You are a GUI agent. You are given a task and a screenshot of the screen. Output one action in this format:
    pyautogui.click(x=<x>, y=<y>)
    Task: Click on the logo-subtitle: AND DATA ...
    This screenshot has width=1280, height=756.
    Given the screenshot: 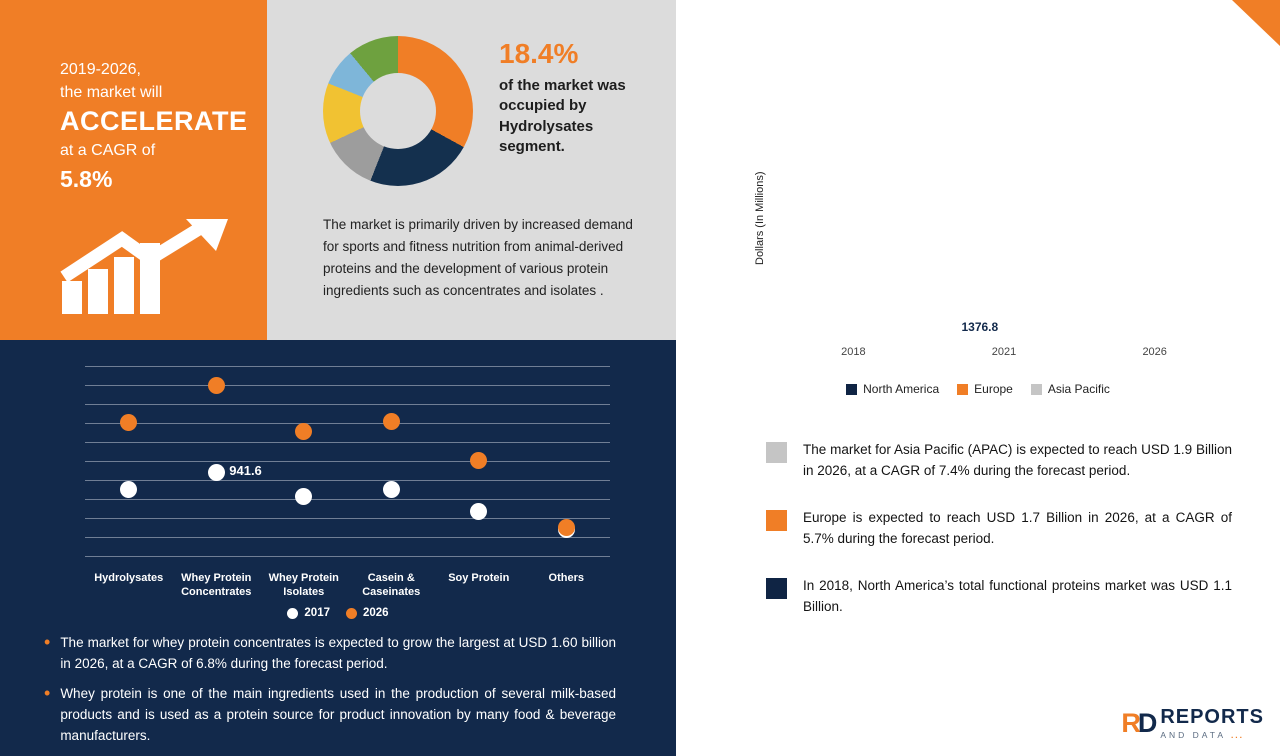 What is the action you would take?
    pyautogui.click(x=1212, y=735)
    